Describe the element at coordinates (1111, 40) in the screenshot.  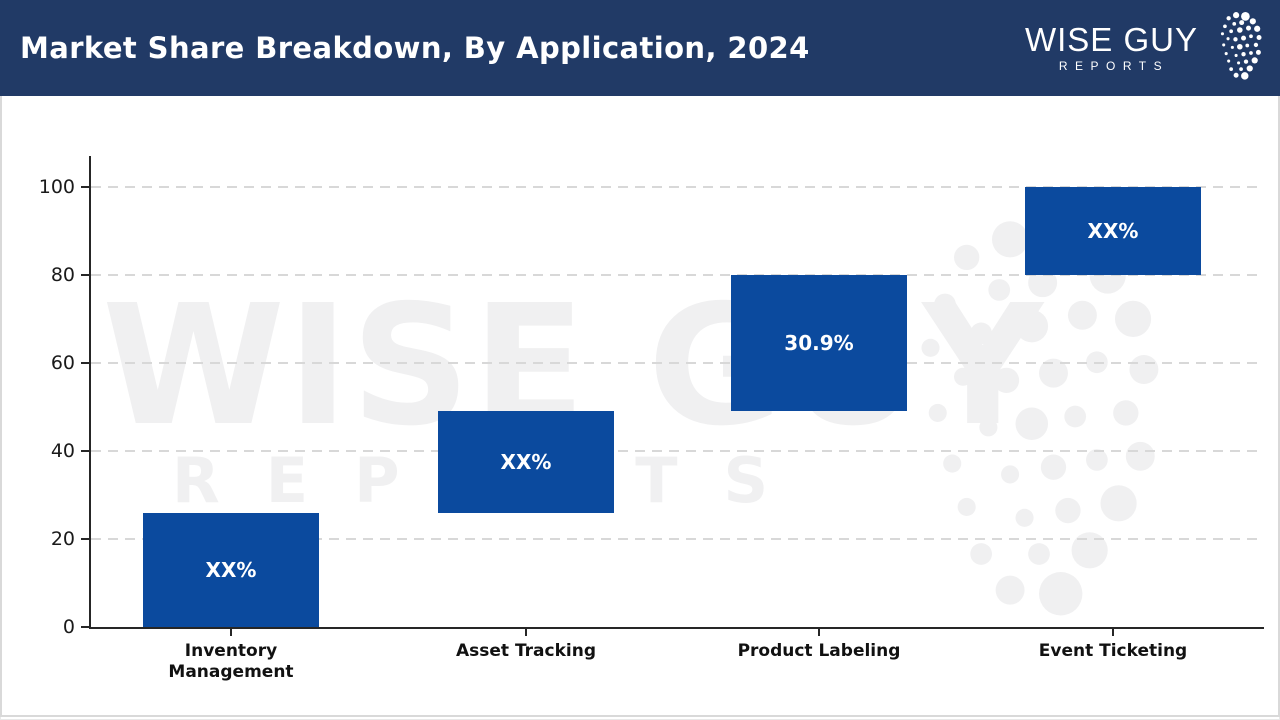
I see `brand-name: WISE GUY` at that location.